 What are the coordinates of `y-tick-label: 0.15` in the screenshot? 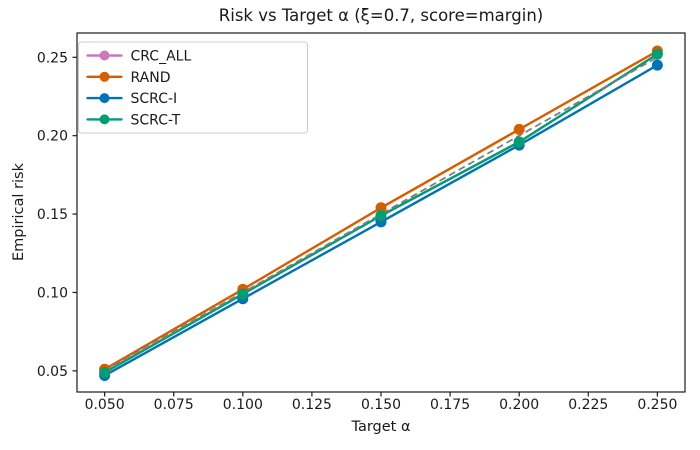 It's located at (52, 215).